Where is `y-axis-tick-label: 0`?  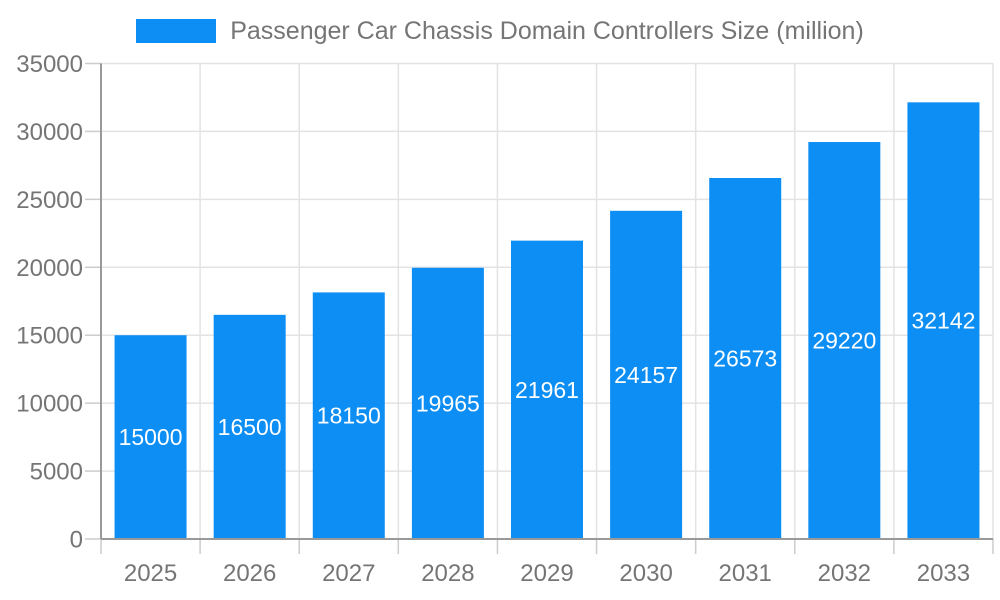
y-axis-tick-label: 0 is located at coordinates (76, 540).